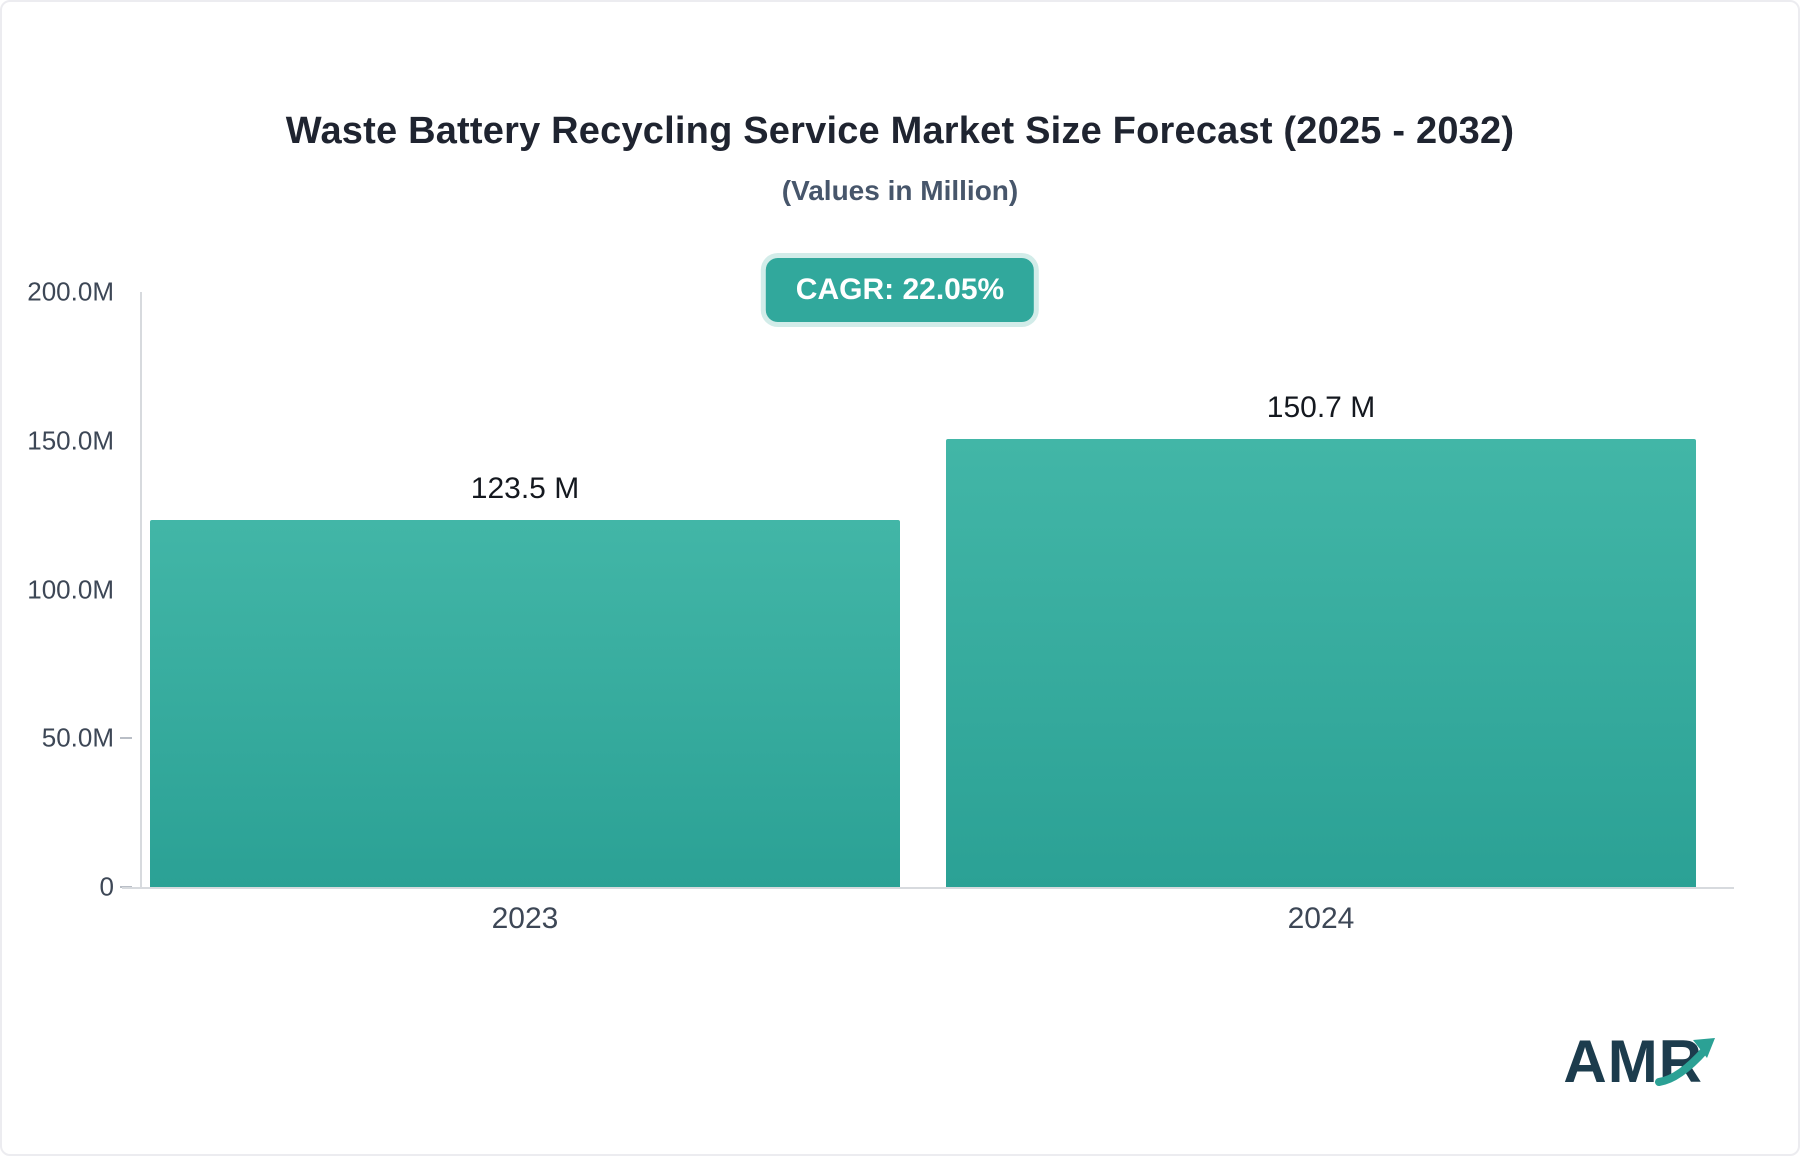 This screenshot has height=1156, width=1800. What do you see at coordinates (1321, 918) in the screenshot?
I see `x-axis-label-2024: 2024` at bounding box center [1321, 918].